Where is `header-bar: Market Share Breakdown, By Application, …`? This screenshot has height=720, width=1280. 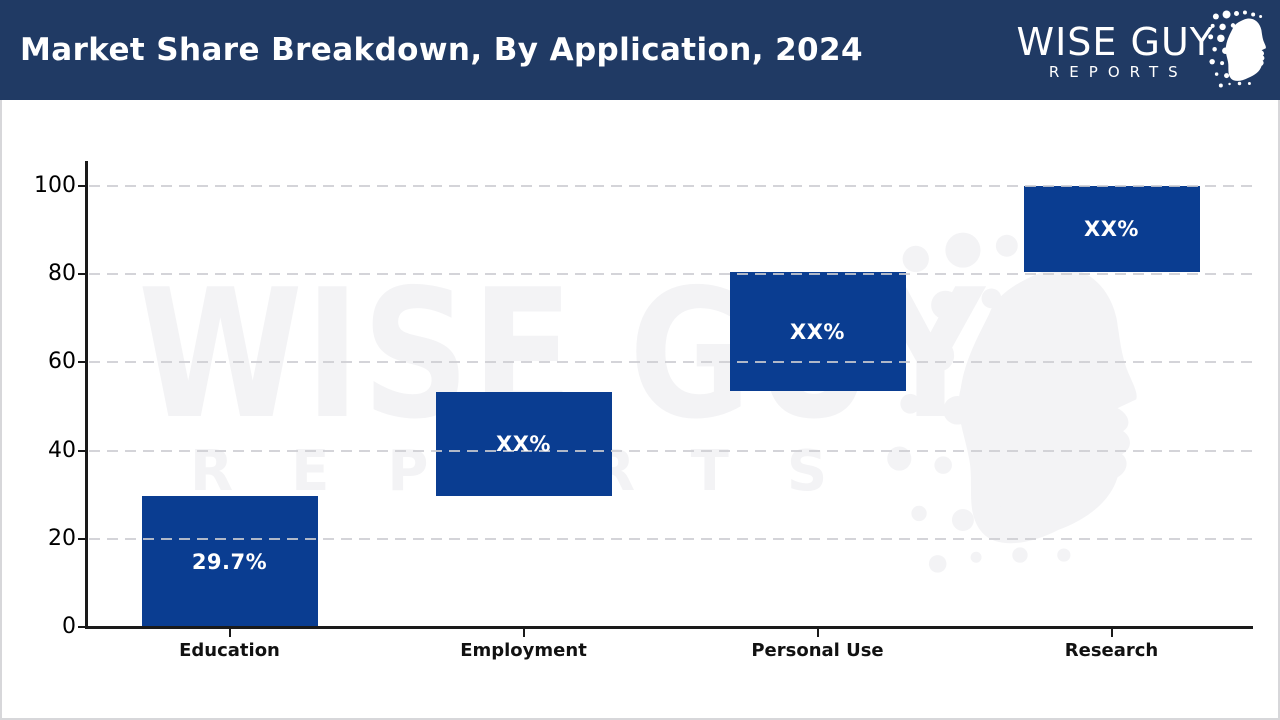
header-bar: Market Share Breakdown, By Application, … is located at coordinates (640, 50).